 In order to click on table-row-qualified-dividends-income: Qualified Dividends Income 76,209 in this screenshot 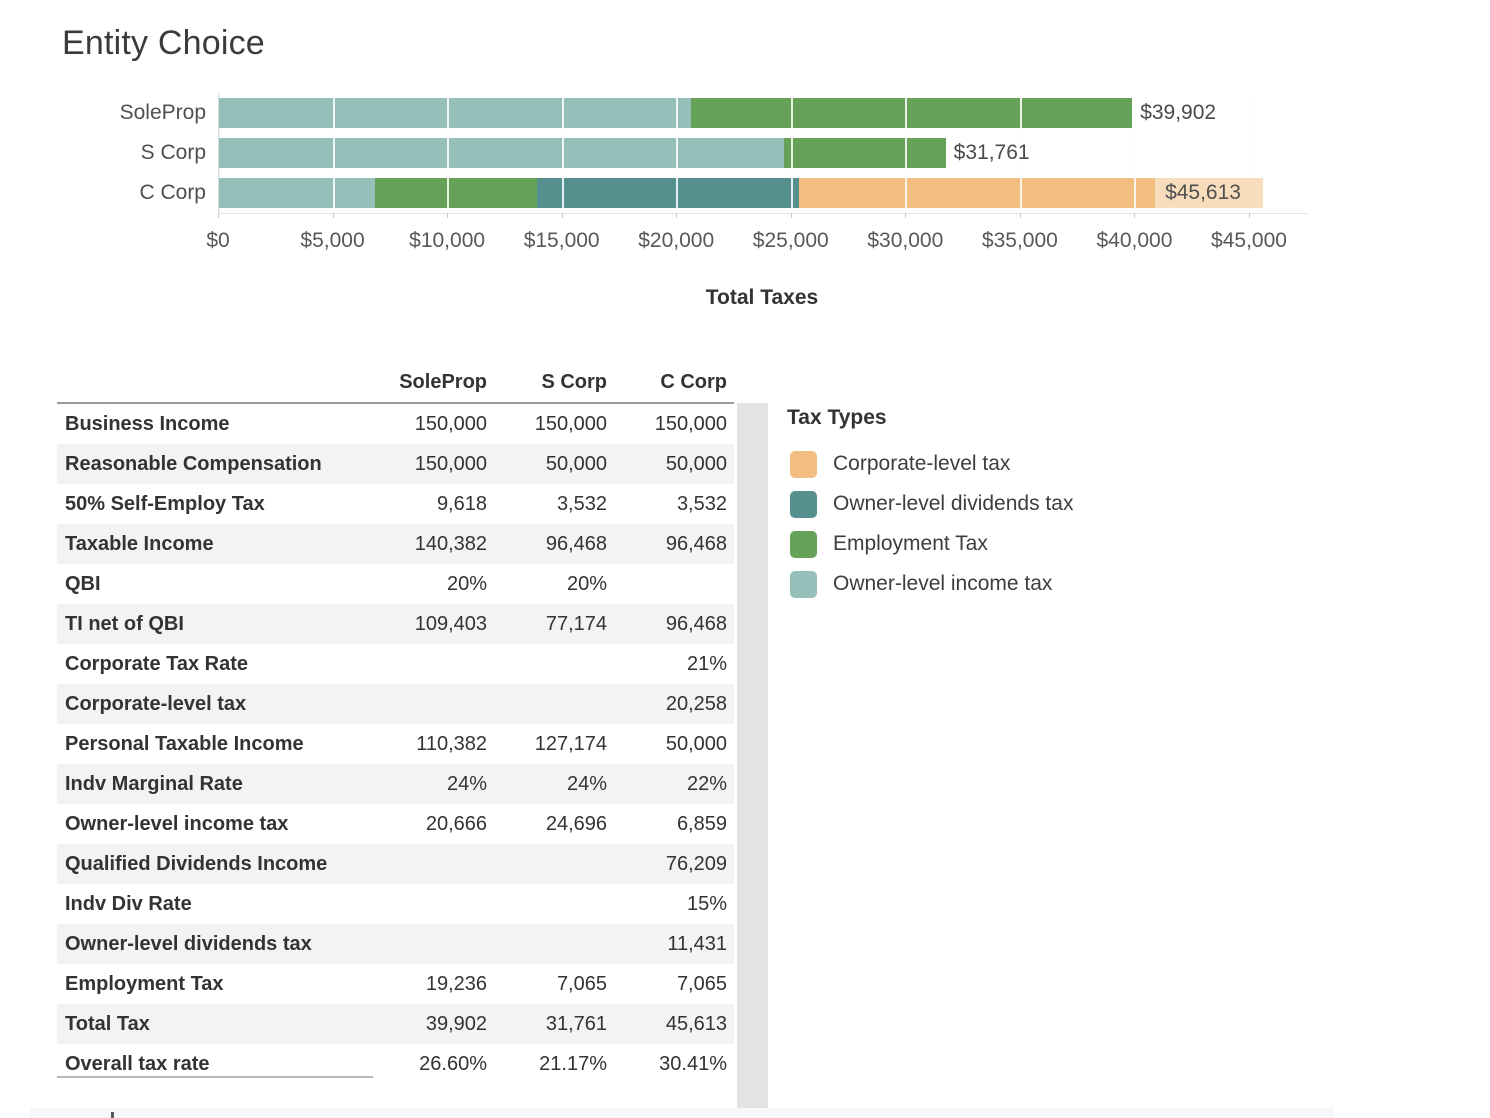, I will do `click(395, 864)`.